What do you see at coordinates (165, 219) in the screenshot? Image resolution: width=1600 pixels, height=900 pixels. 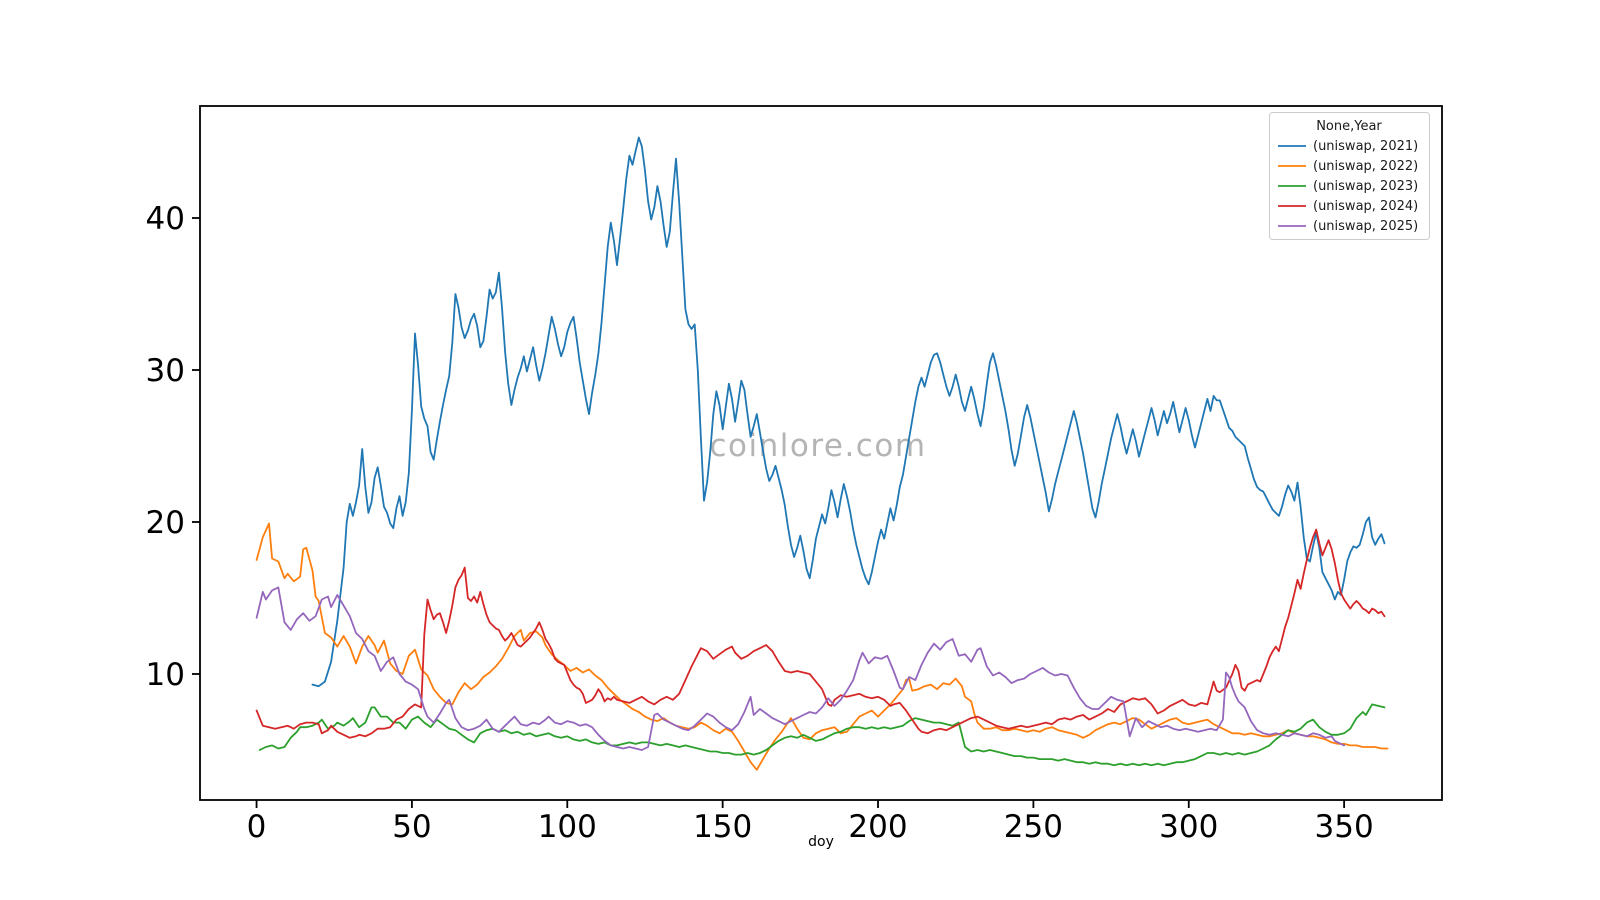 I see `y-tick-label-40: 40` at bounding box center [165, 219].